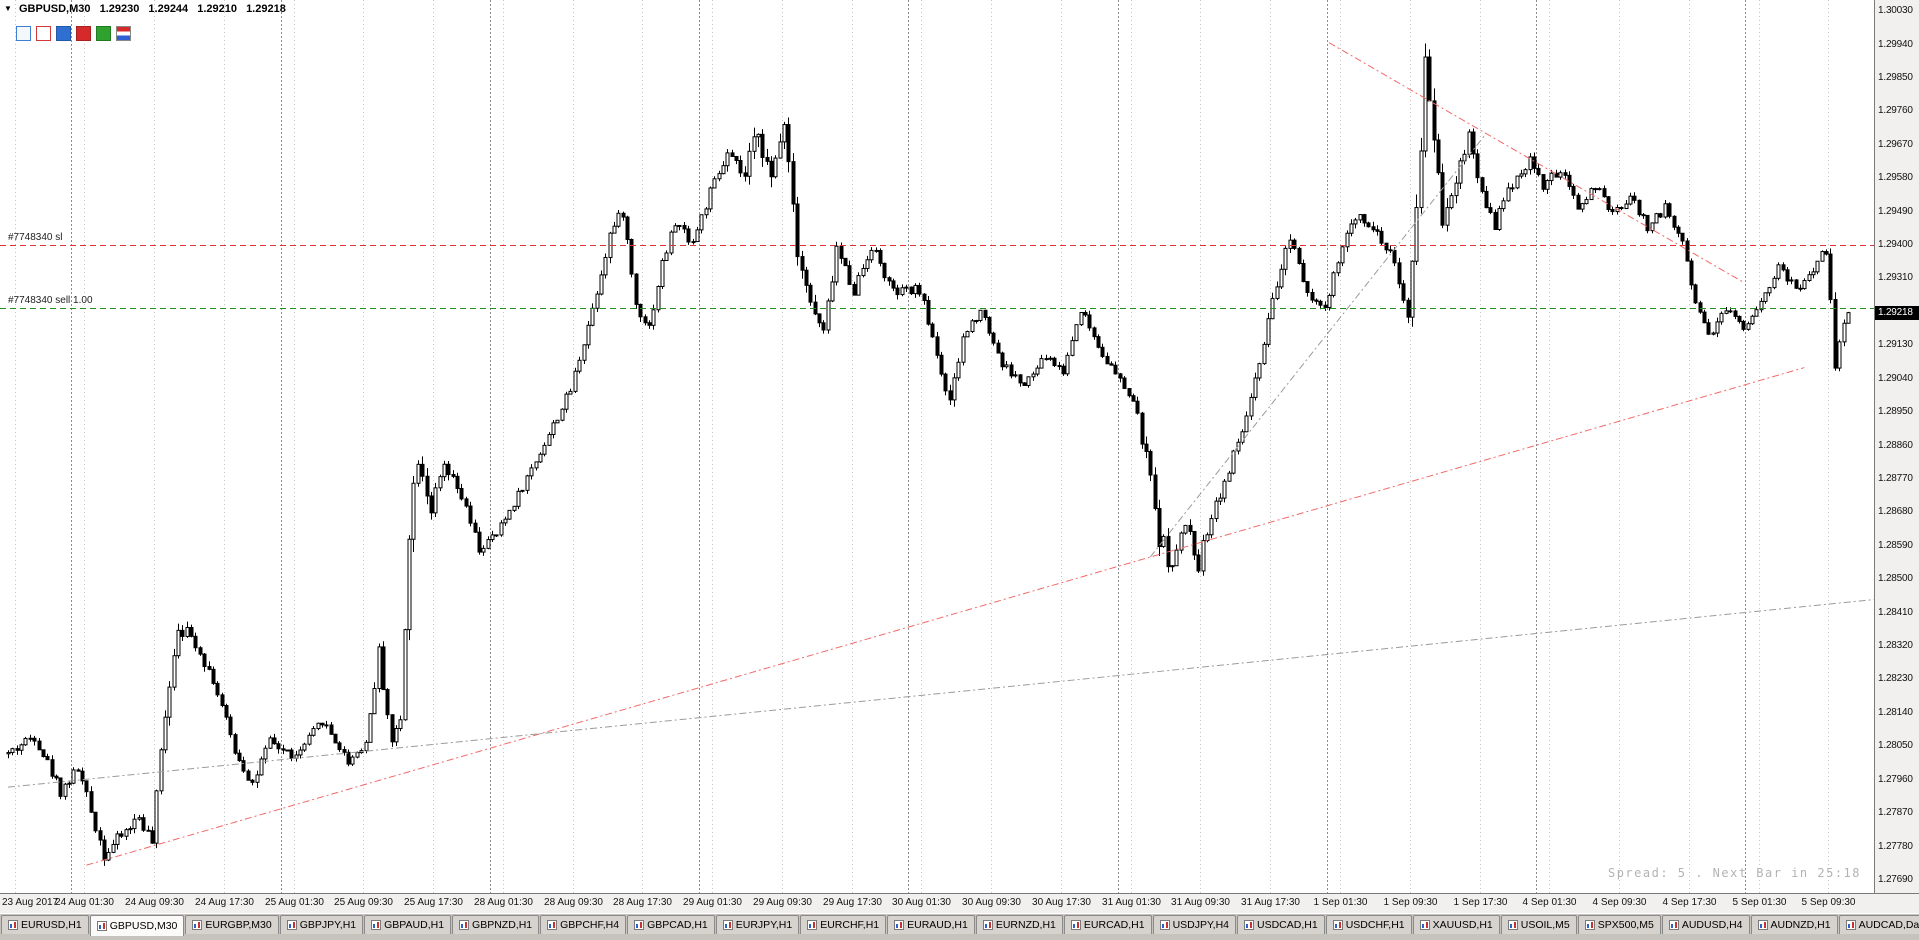  What do you see at coordinates (1895, 579) in the screenshot?
I see `price-axis-label: 1.28500` at bounding box center [1895, 579].